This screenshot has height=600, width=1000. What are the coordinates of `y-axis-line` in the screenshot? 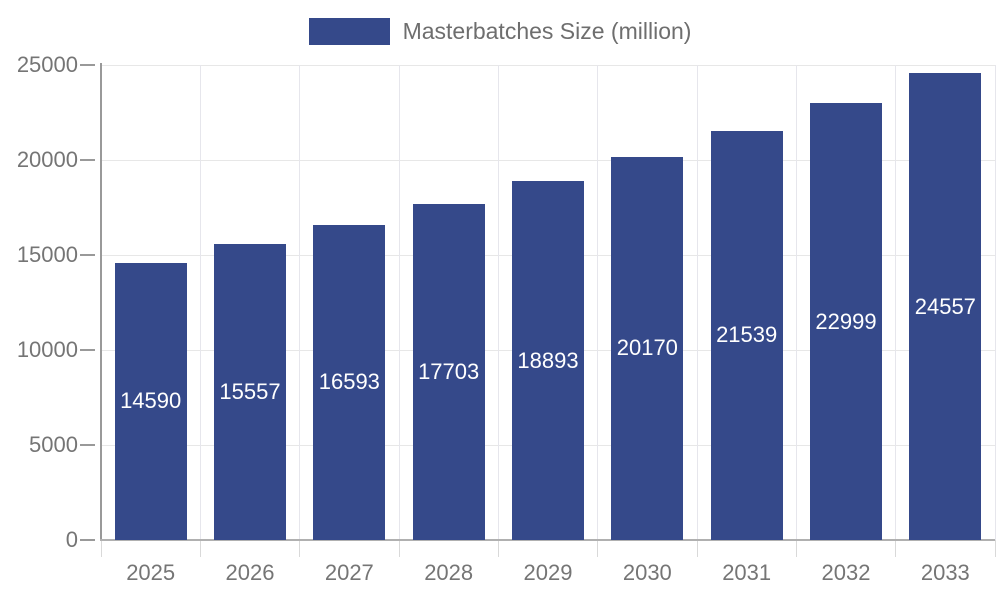 It's located at (101, 301).